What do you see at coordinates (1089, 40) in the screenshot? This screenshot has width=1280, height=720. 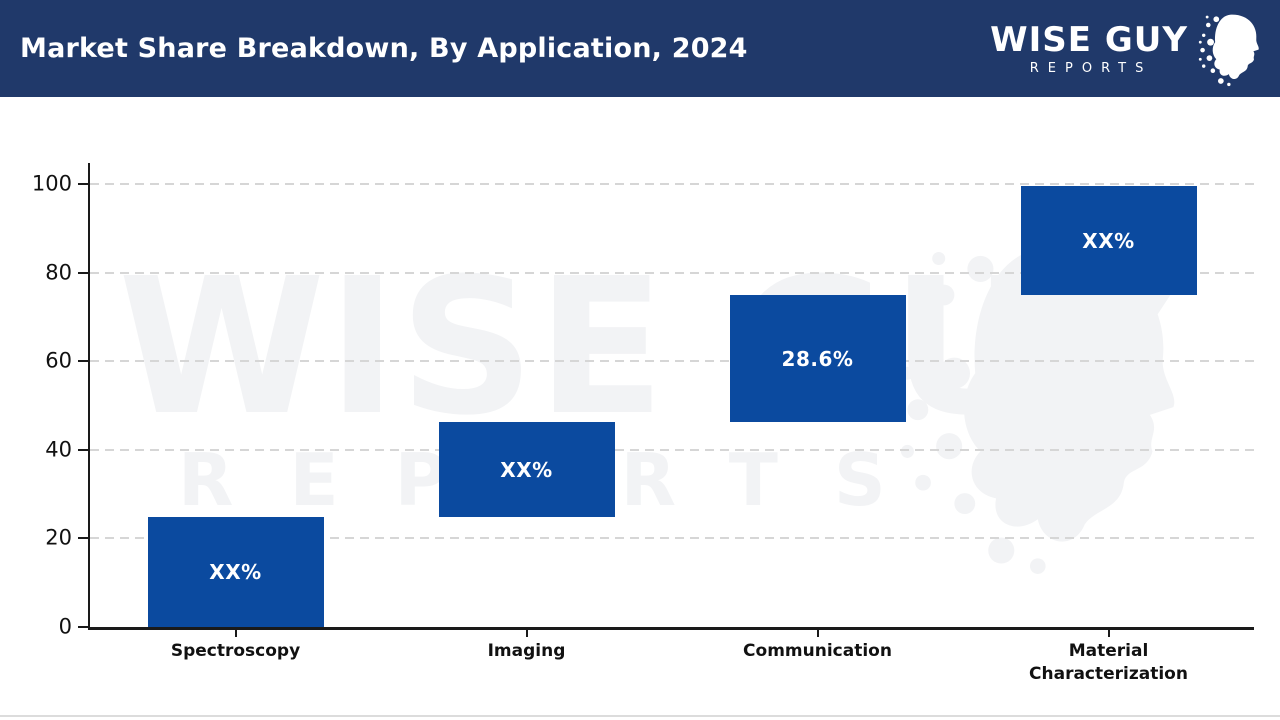 I see `brand-name: WISE GUY` at bounding box center [1089, 40].